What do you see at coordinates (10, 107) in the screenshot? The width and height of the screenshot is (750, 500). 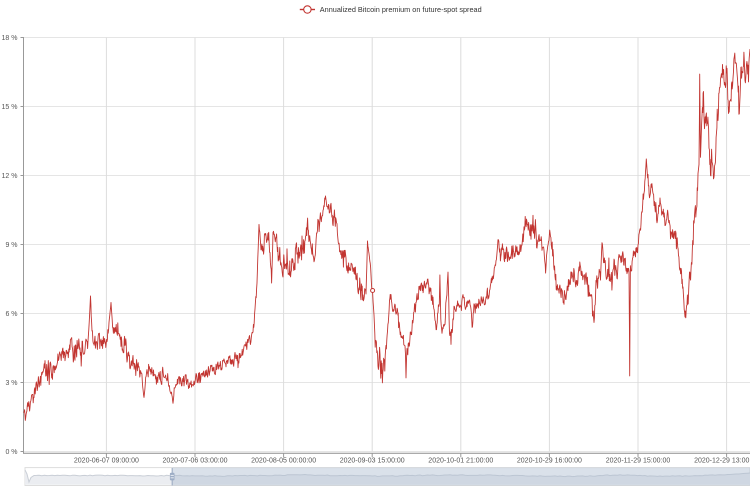 I see `svg-text: 15 %` at bounding box center [10, 107].